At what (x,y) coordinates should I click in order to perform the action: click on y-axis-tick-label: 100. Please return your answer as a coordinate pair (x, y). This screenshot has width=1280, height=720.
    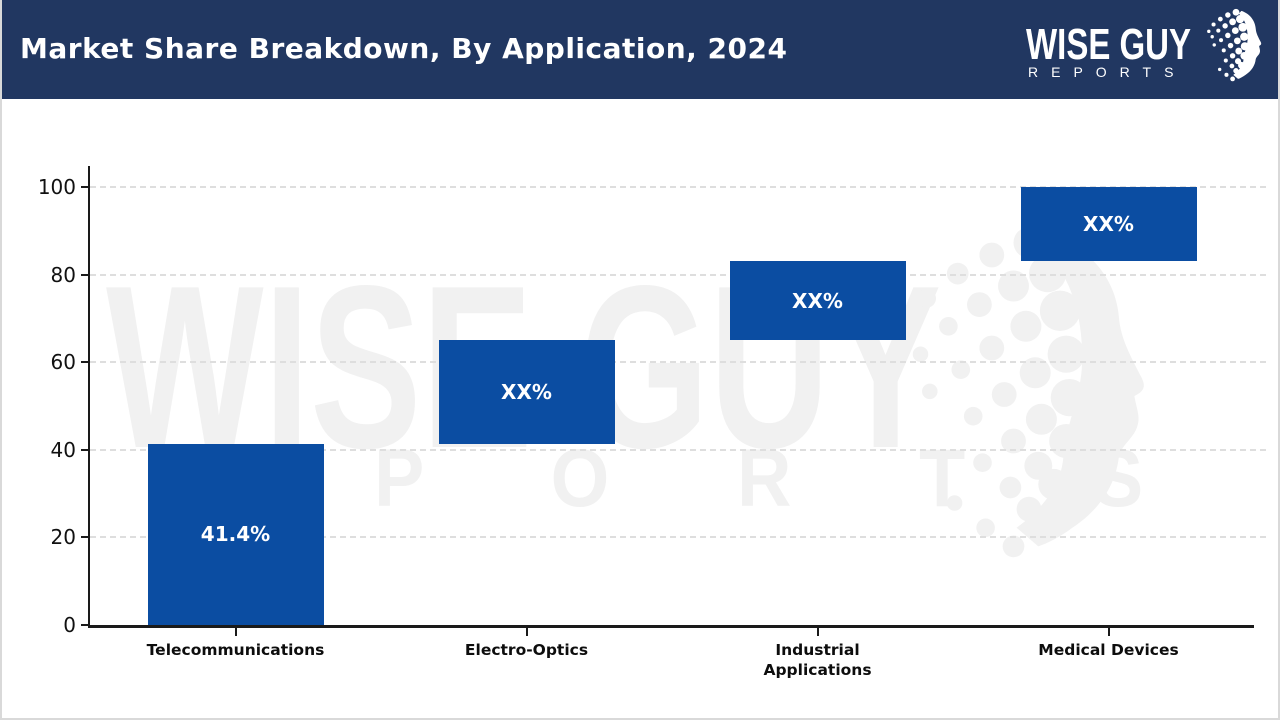
    Looking at the image, I should click on (56, 187).